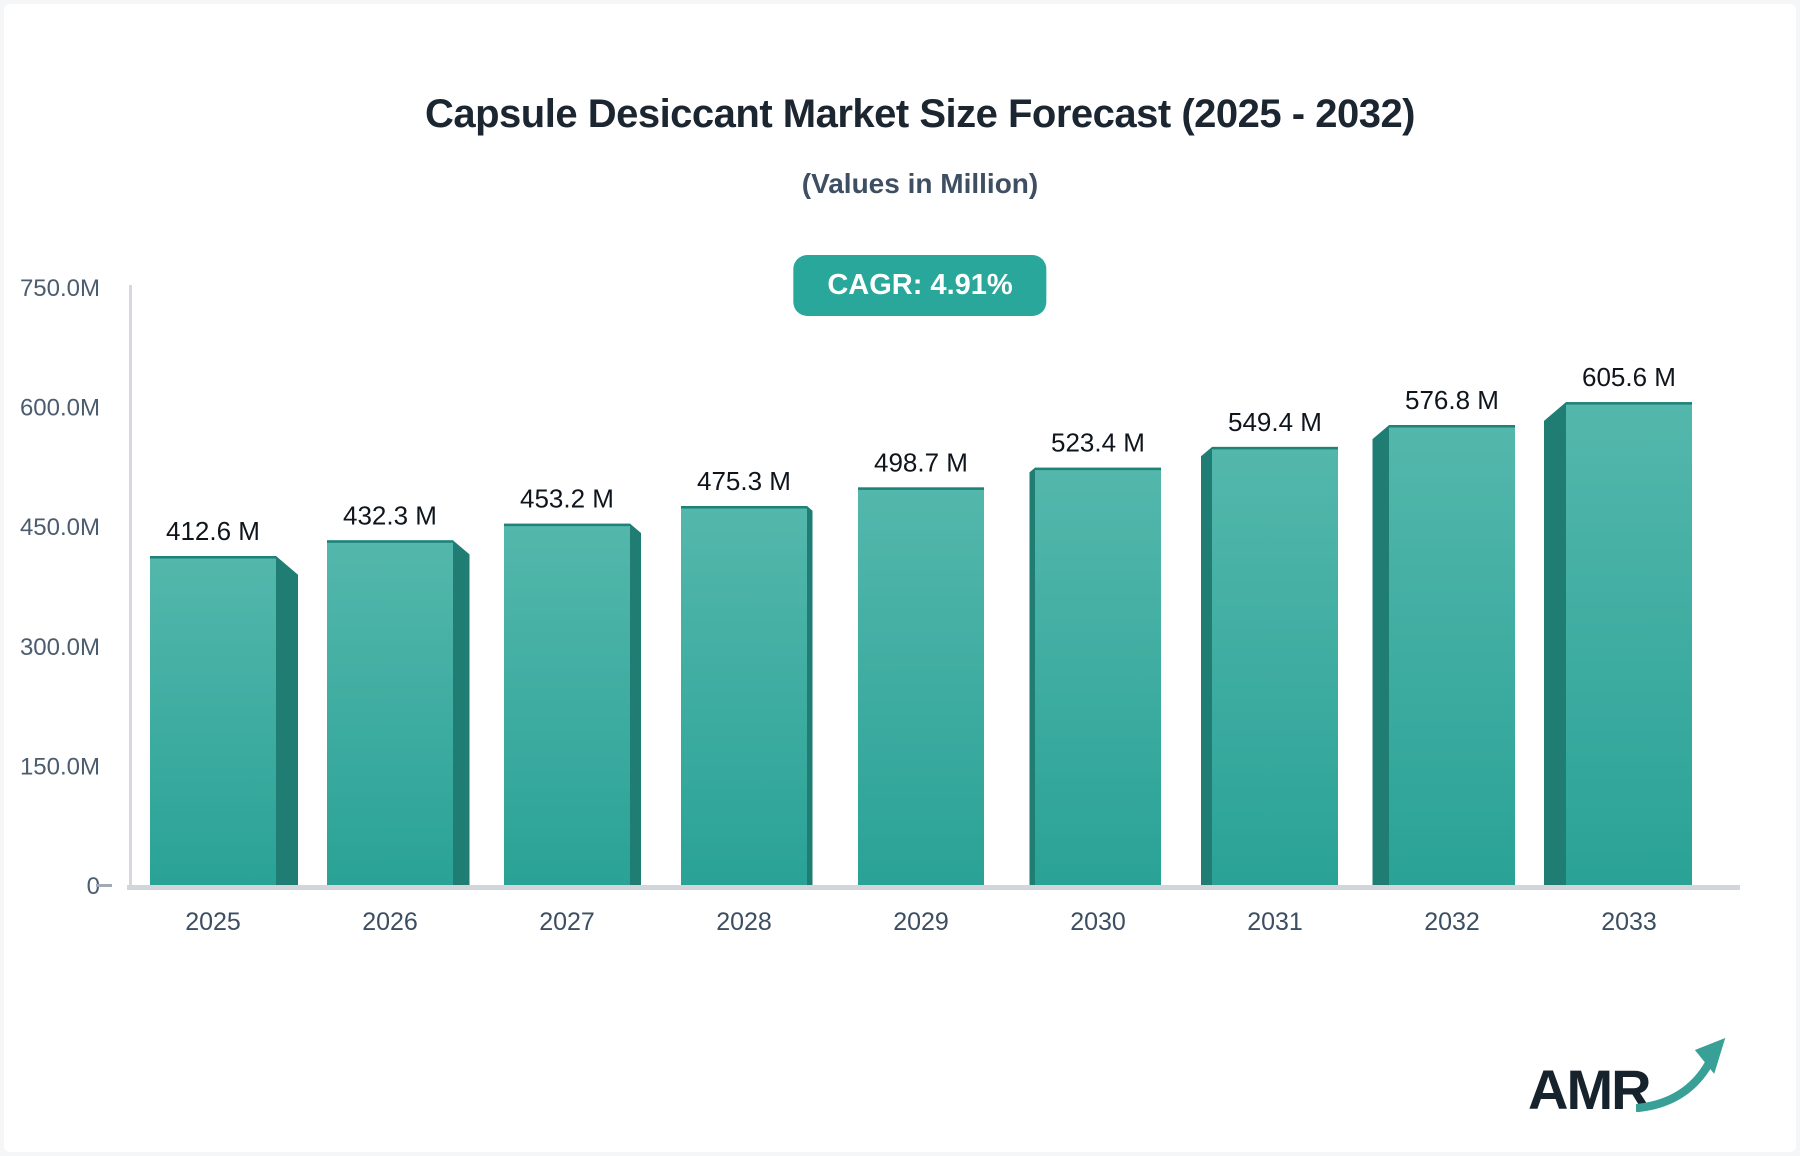 This screenshot has width=1800, height=1156. What do you see at coordinates (93, 886) in the screenshot?
I see `y-tick-label: 0` at bounding box center [93, 886].